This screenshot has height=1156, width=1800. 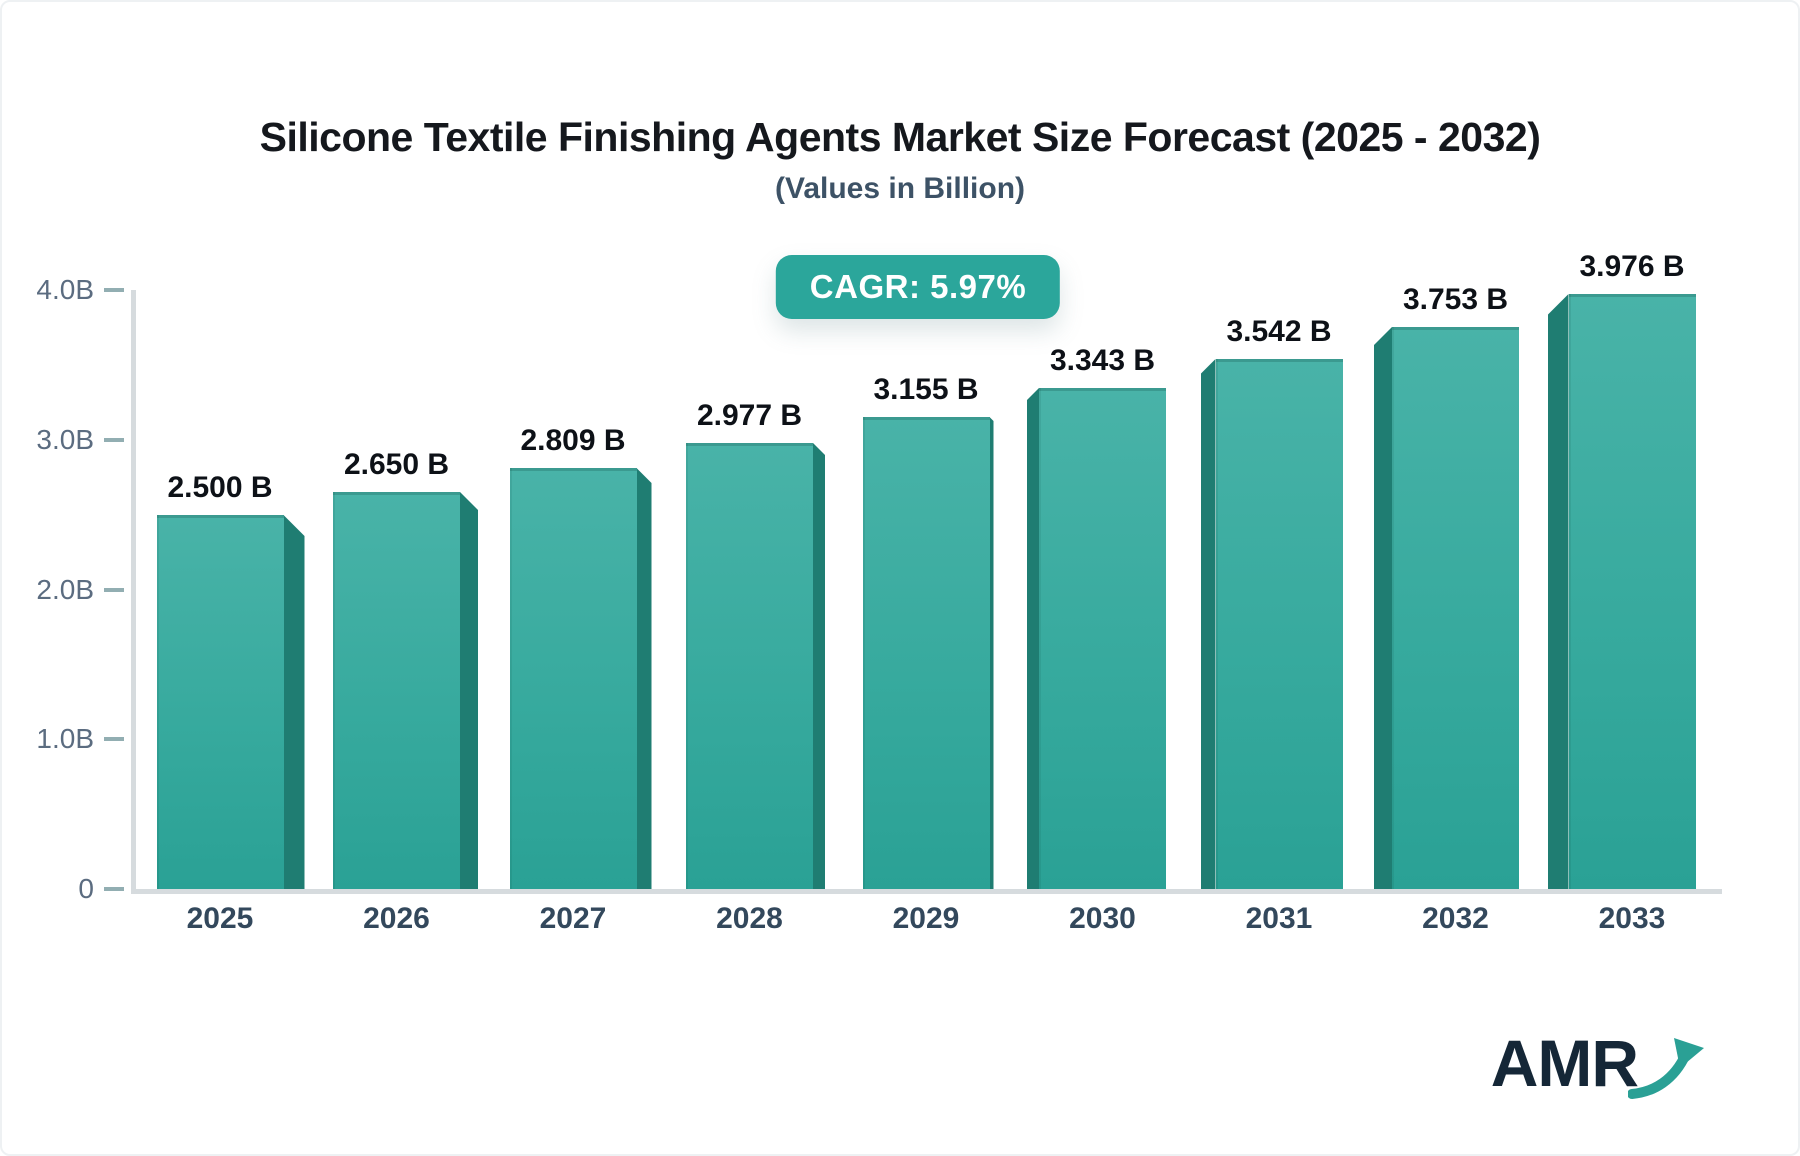 I want to click on x-axis-label: 2026, so click(x=396, y=918).